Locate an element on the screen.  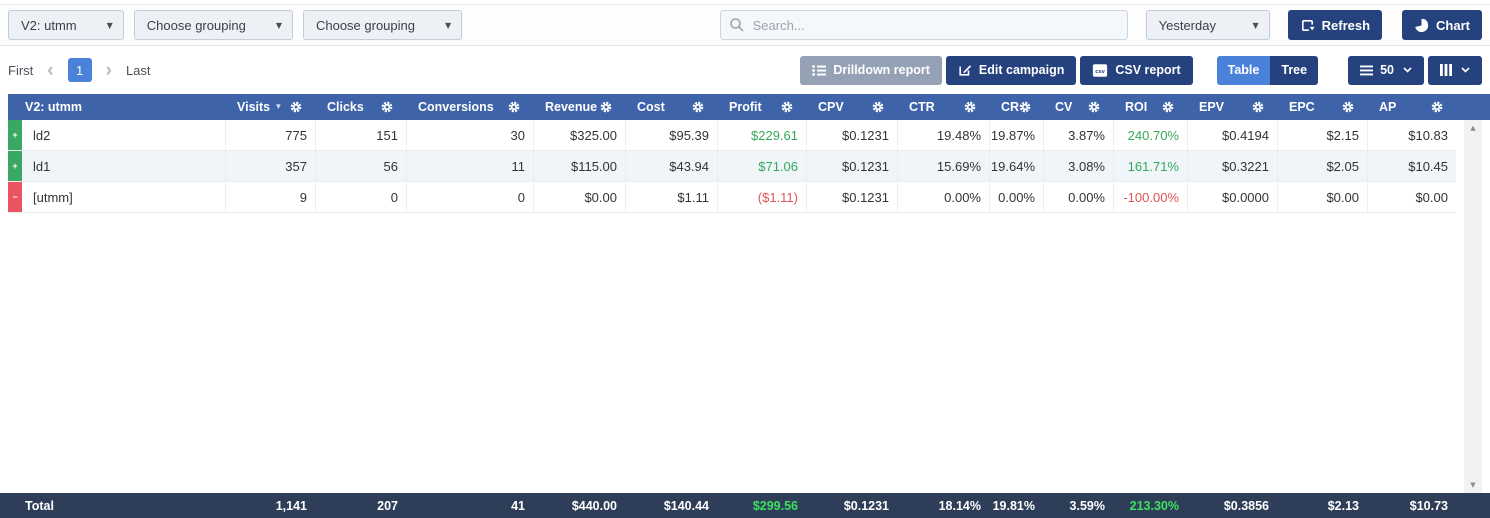
pie-chart-icon is located at coordinates (1422, 25).